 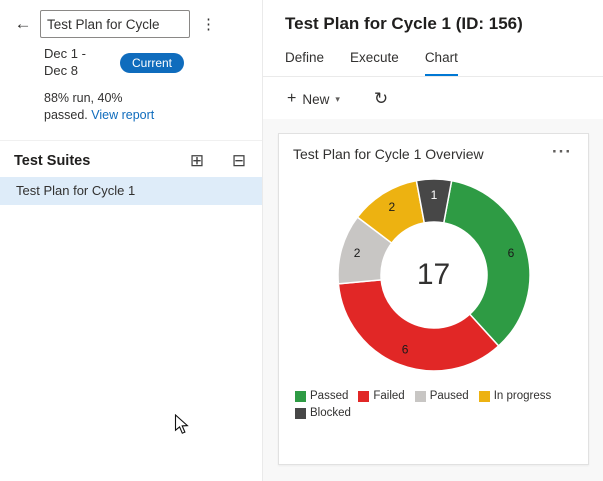 I want to click on test-suites-header: Test Suites ⊞ ⊟, so click(x=131, y=160).